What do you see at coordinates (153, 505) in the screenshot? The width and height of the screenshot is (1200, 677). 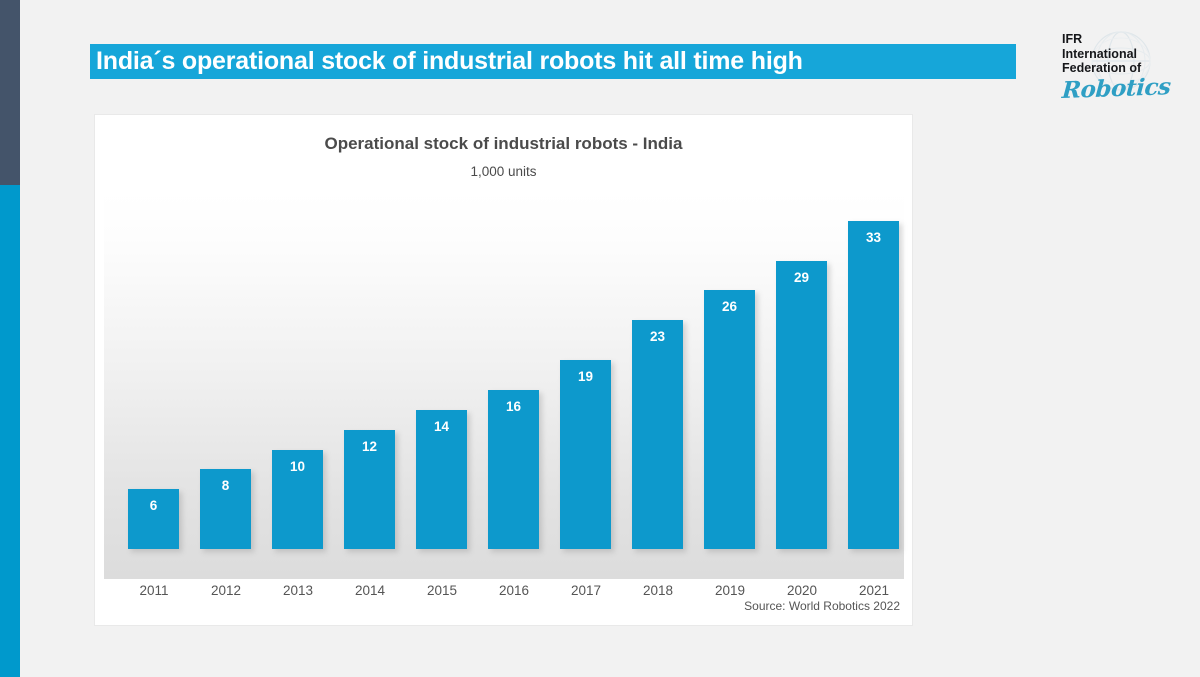 I see `bar-value-label: 6` at bounding box center [153, 505].